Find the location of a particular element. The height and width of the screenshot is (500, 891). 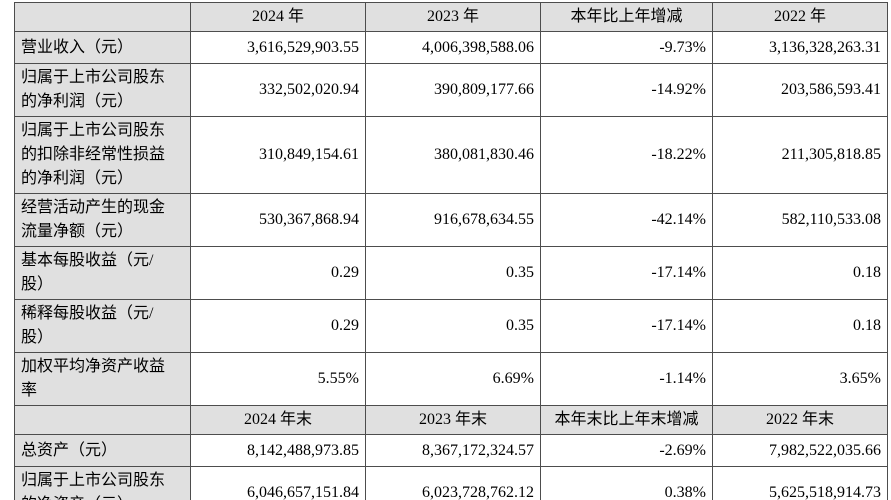

cell-value: 4,006,398,588.06 is located at coordinates (453, 47).